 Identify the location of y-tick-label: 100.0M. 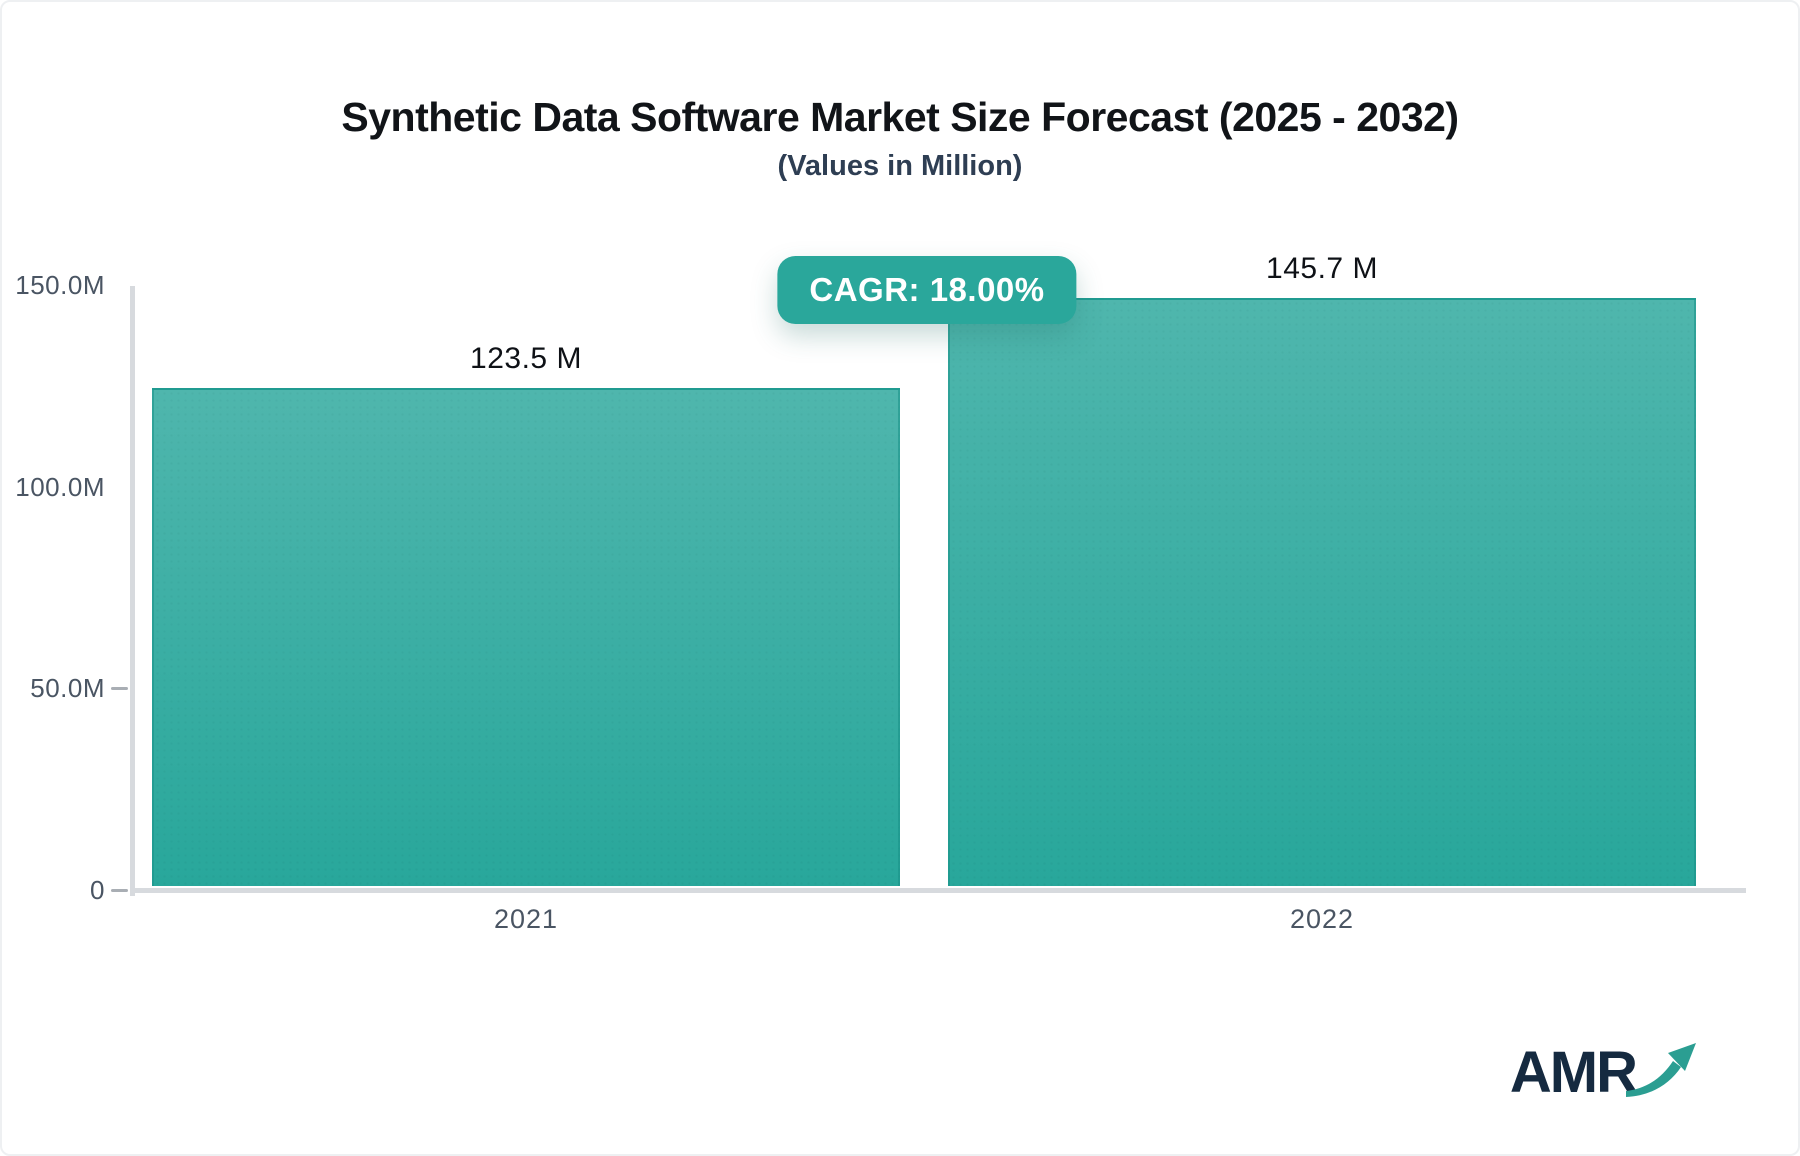
(60, 486).